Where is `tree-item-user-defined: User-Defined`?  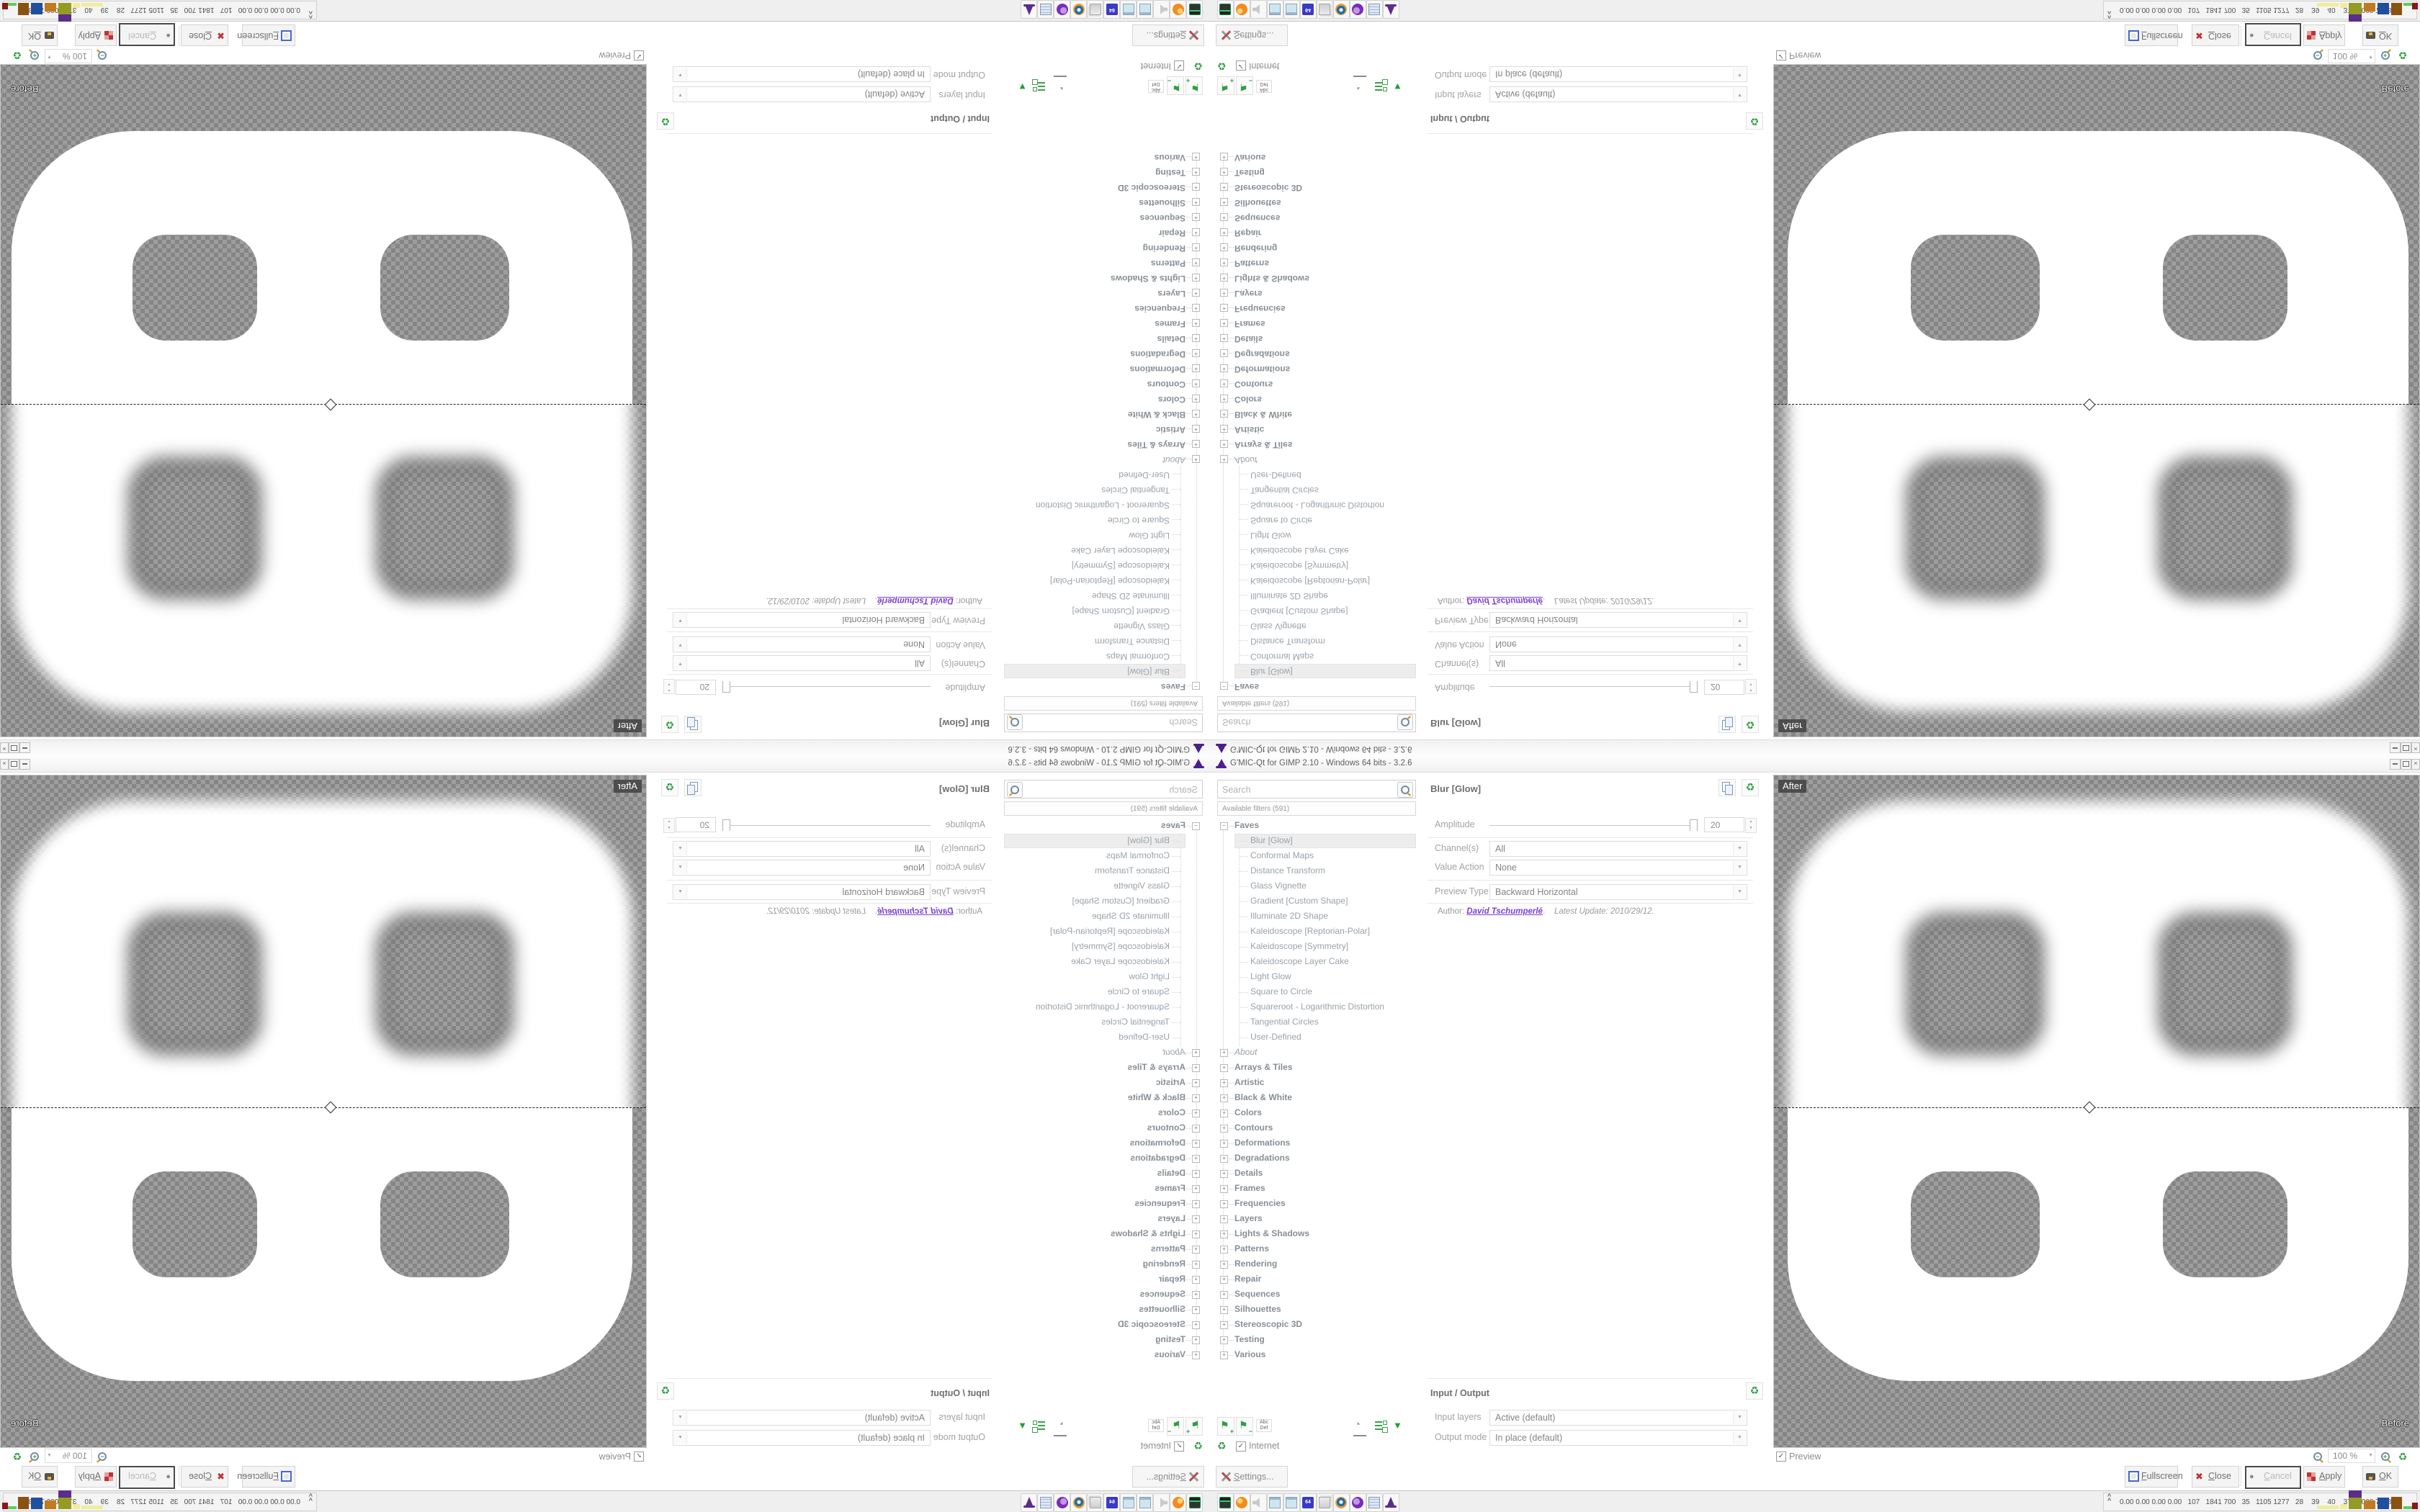 tree-item-user-defined: User-Defined is located at coordinates (1103, 474).